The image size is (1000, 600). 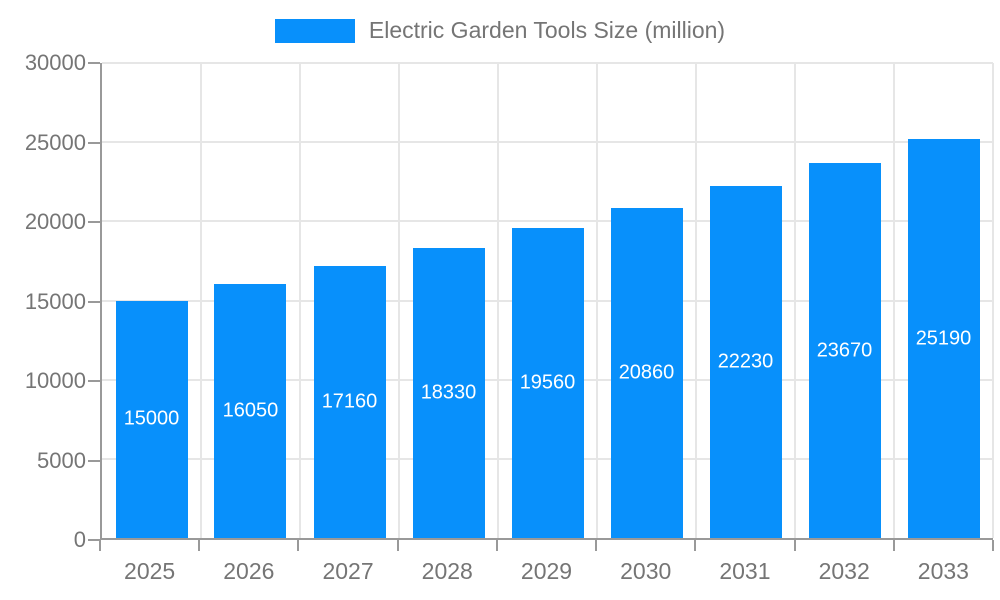 I want to click on bar: 17160, so click(x=349, y=402).